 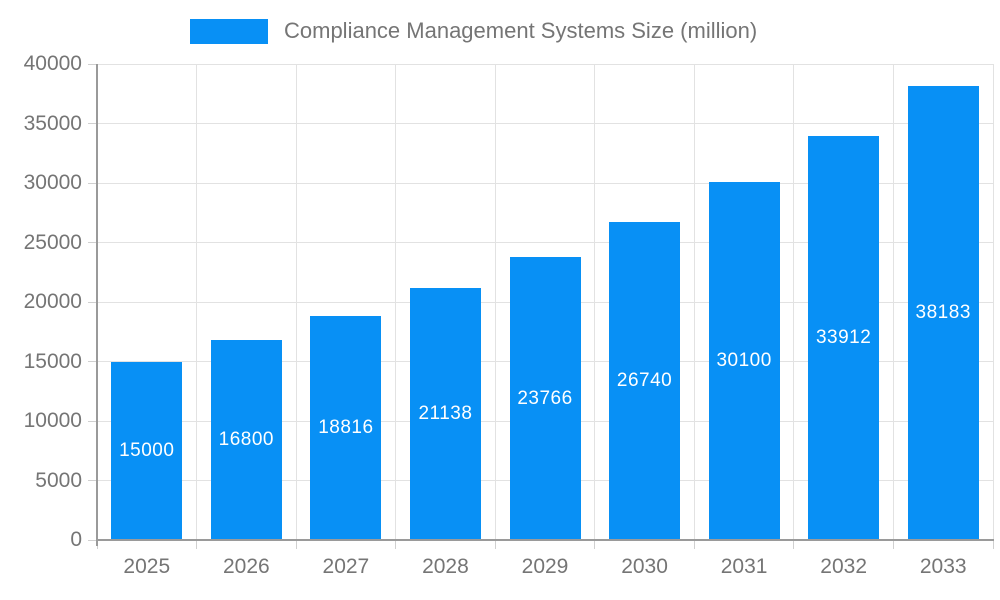 I want to click on bar-value-label: 33912, so click(x=843, y=338).